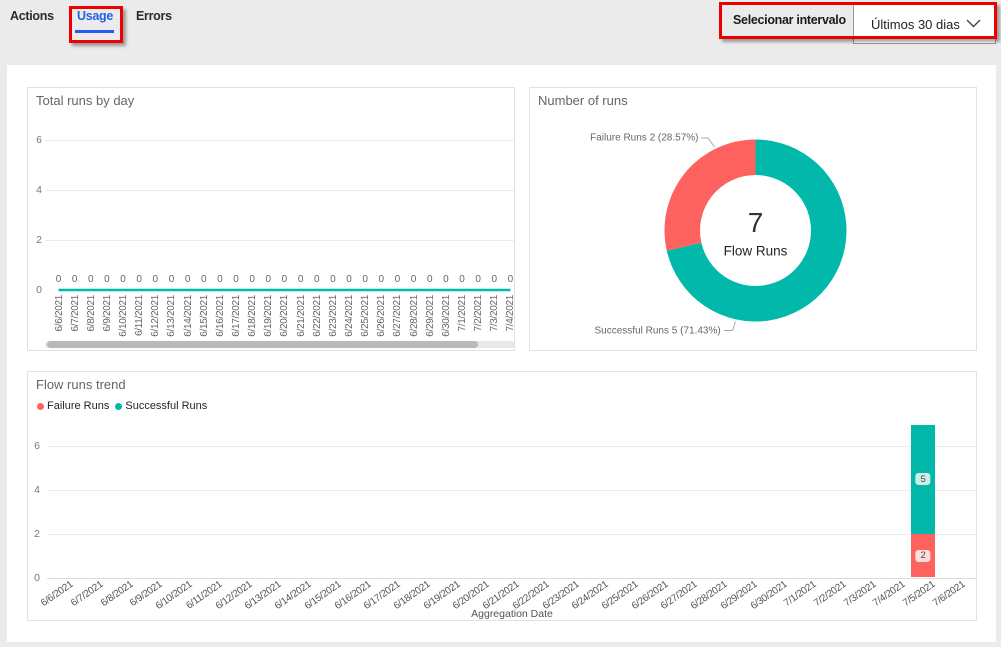 The width and height of the screenshot is (1001, 647). I want to click on donut-callout-successful-runs: Successful Runs 5 (71.43%), so click(657, 330).